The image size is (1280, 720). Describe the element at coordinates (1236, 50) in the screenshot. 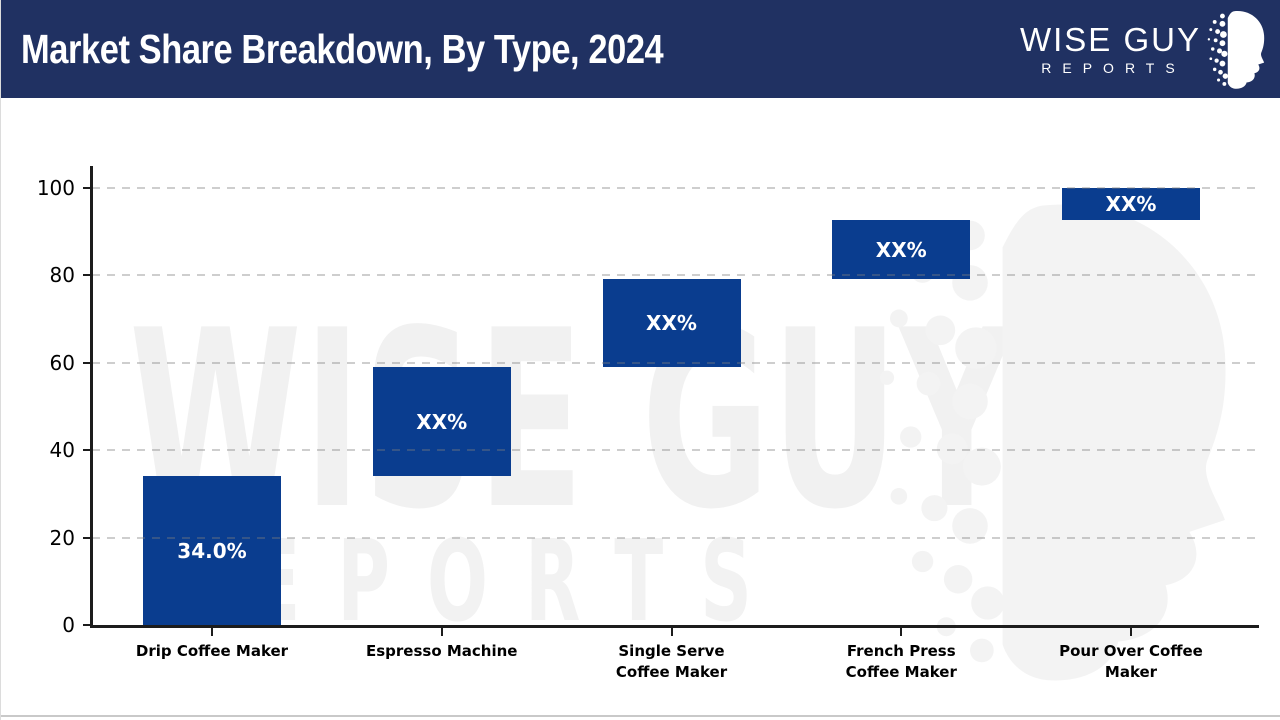

I see `wiseguy-head-icon` at that location.